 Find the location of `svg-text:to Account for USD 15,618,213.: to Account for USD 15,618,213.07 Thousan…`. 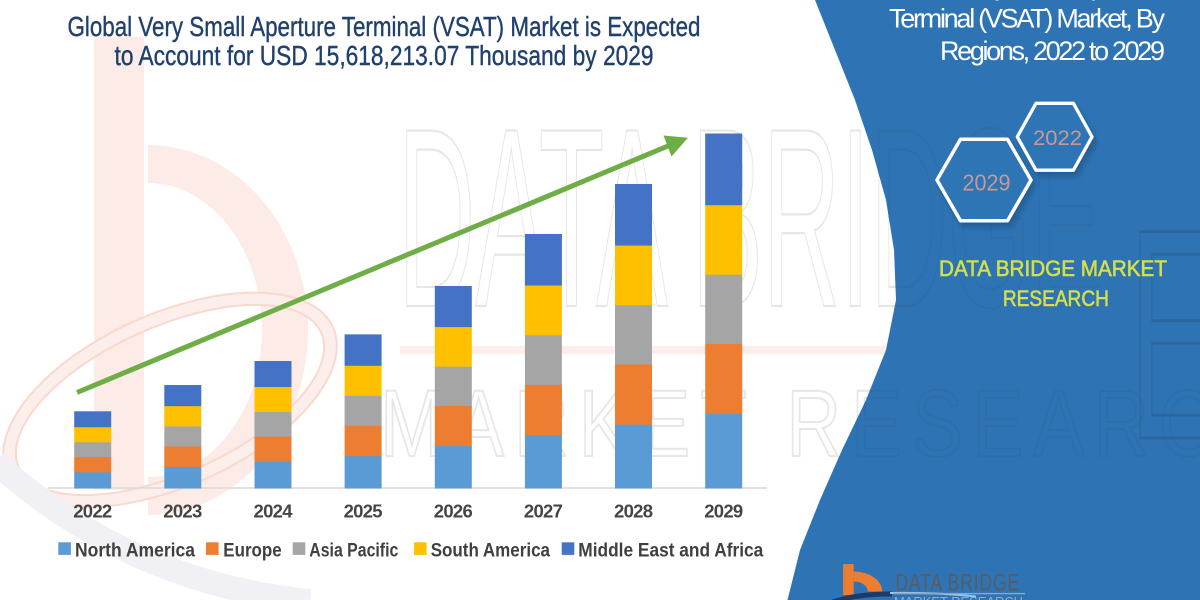

svg-text:to Account for USD 15,618,213.: to Account for USD 15,618,213.07 Thousan… is located at coordinates (384, 55).